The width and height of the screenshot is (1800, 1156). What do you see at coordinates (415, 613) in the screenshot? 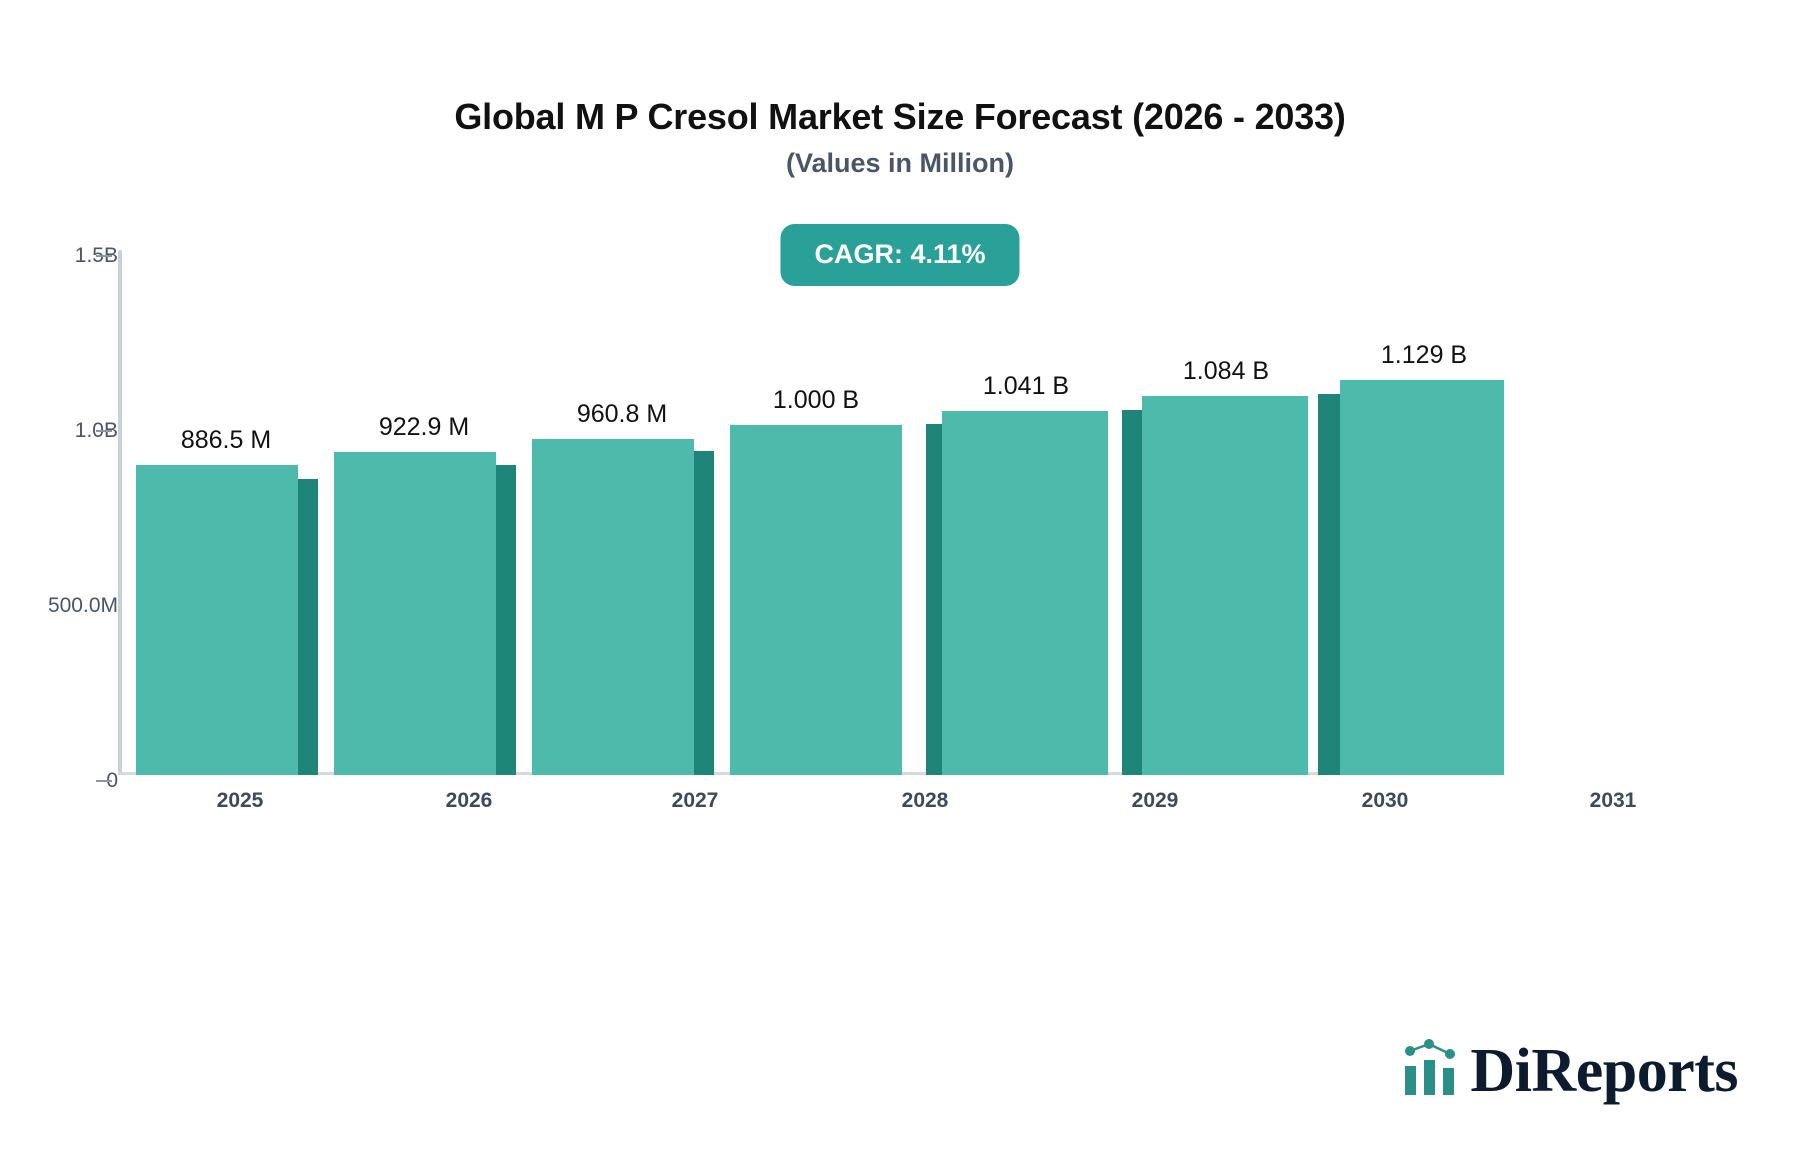
I see `bar-face-2026` at bounding box center [415, 613].